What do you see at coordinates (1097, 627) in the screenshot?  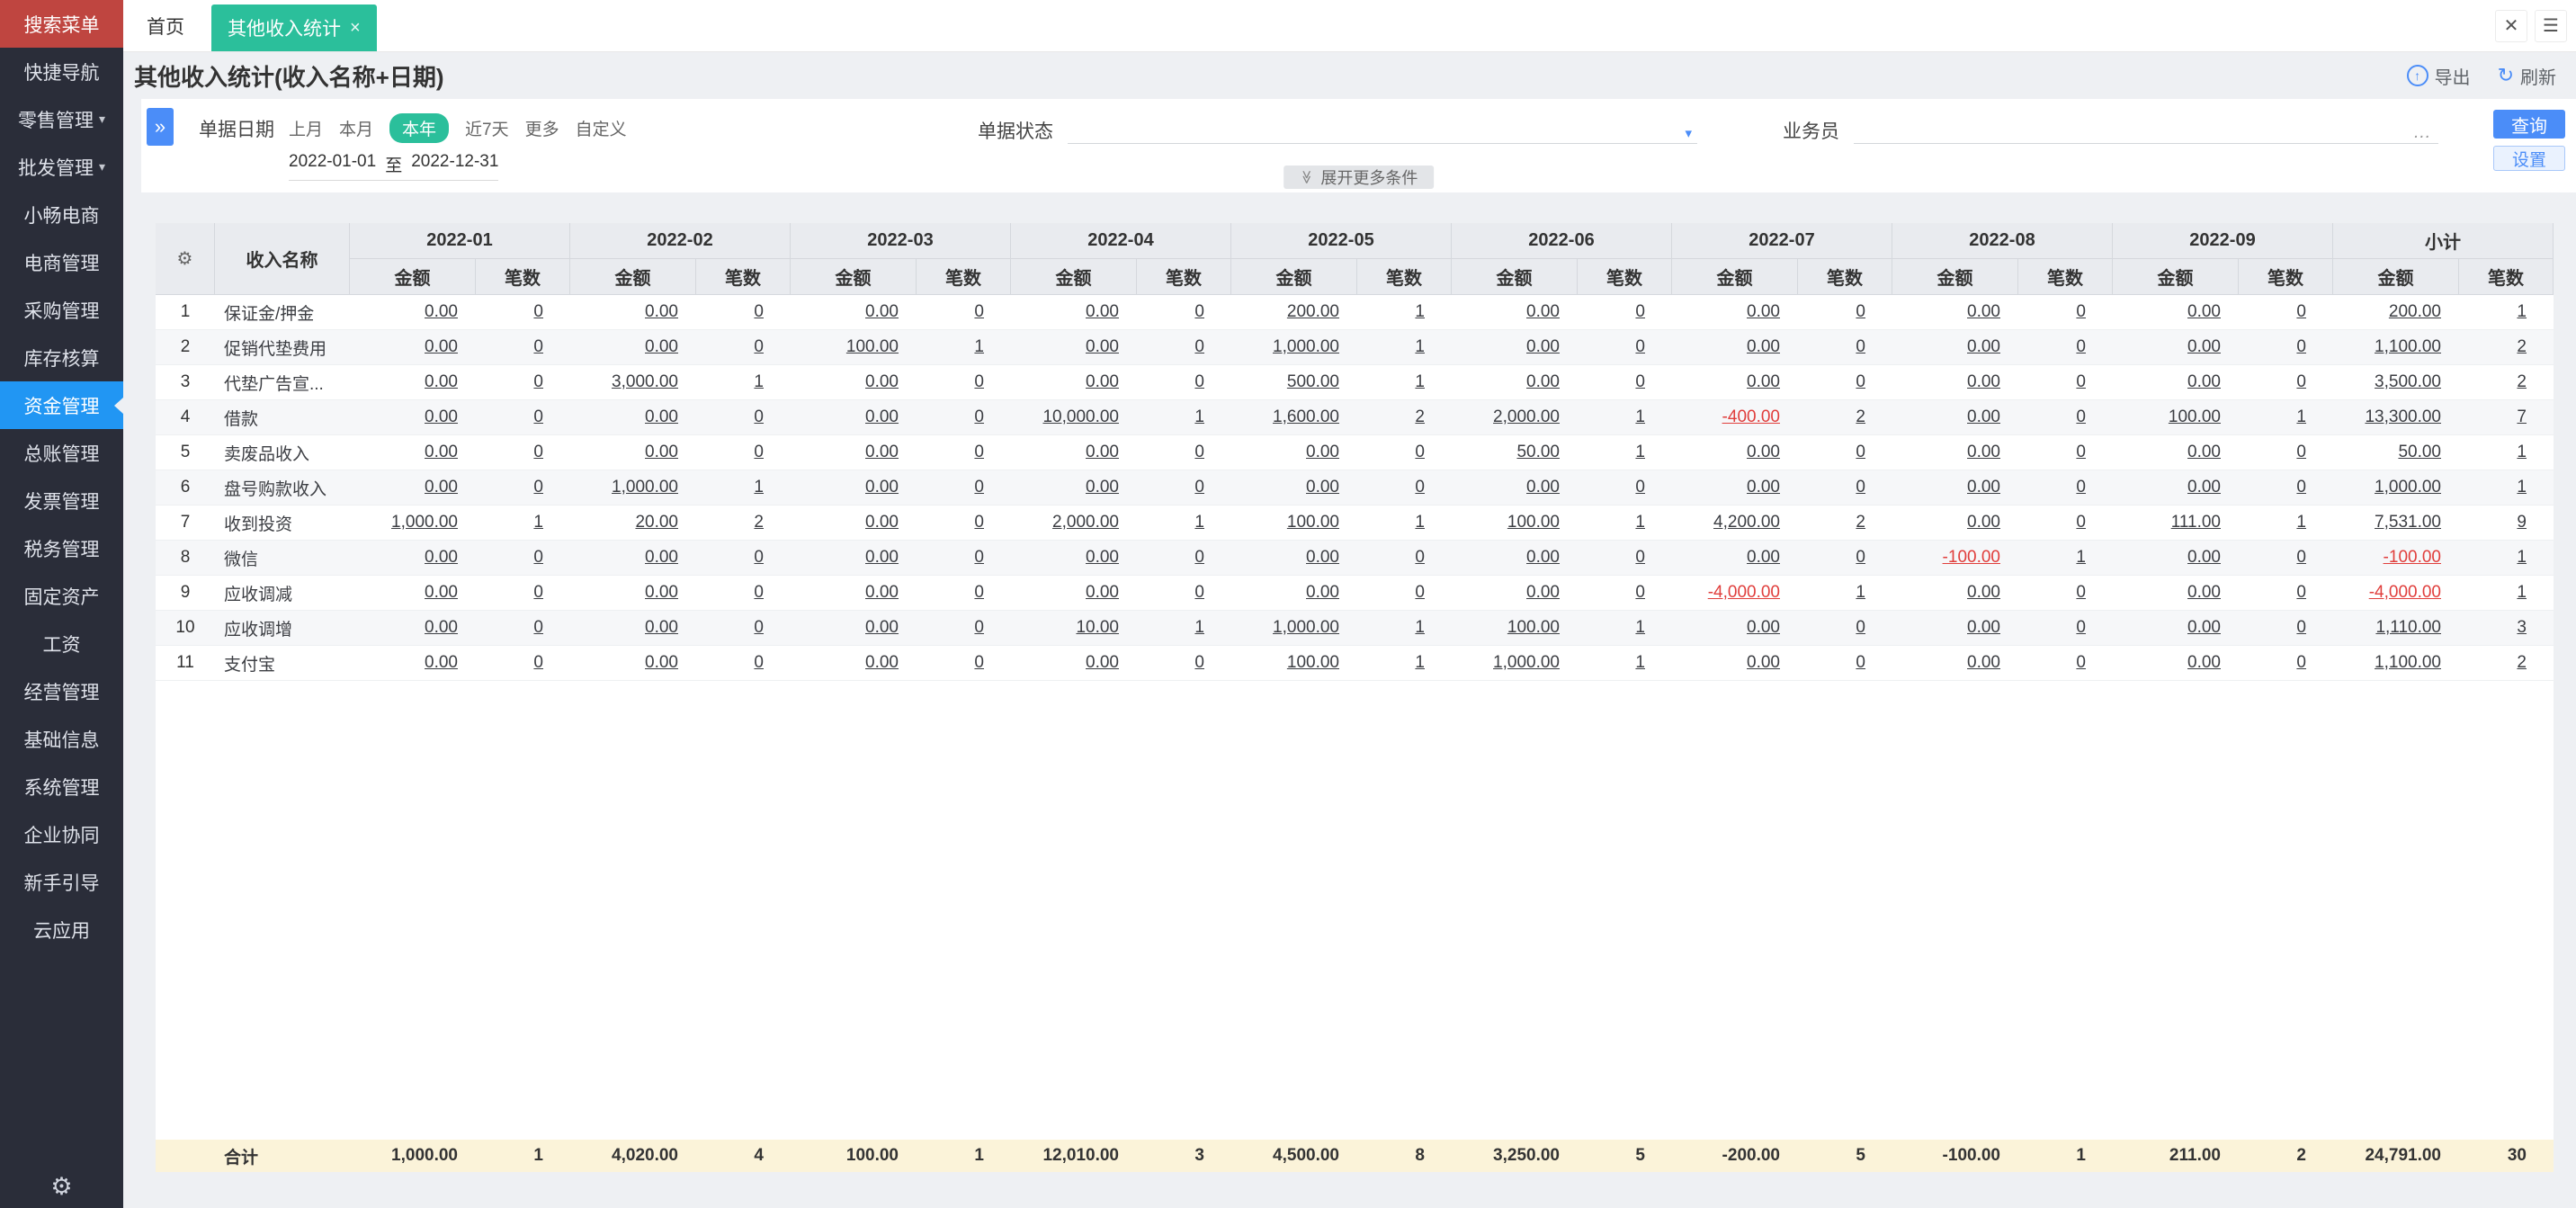 I see `amount-link: 10.00` at bounding box center [1097, 627].